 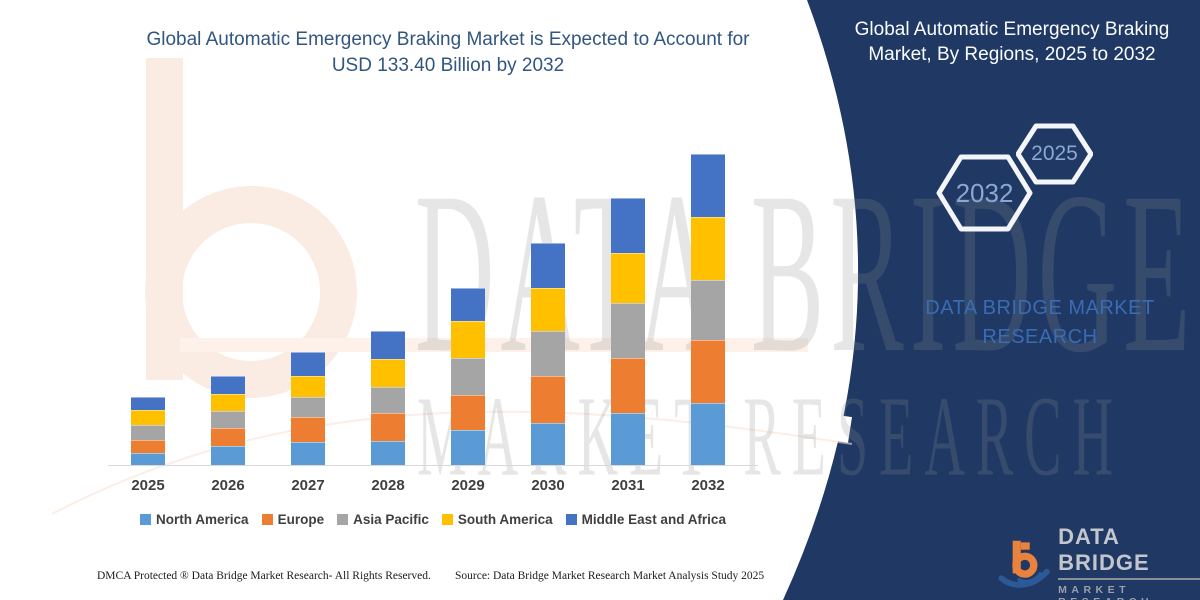 What do you see at coordinates (548, 485) in the screenshot?
I see `x-axis-label: 2030` at bounding box center [548, 485].